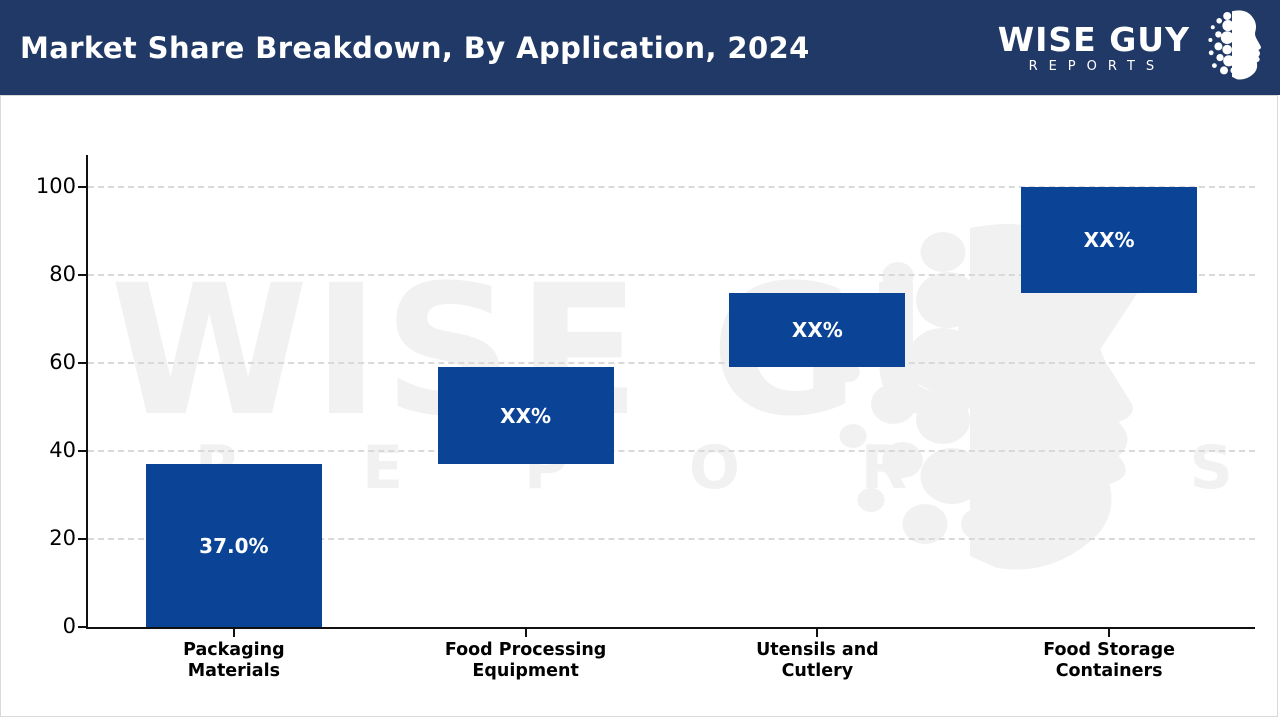 This screenshot has width=1280, height=720. Describe the element at coordinates (525, 650) in the screenshot. I see `category-label-line: Food Processing` at that location.